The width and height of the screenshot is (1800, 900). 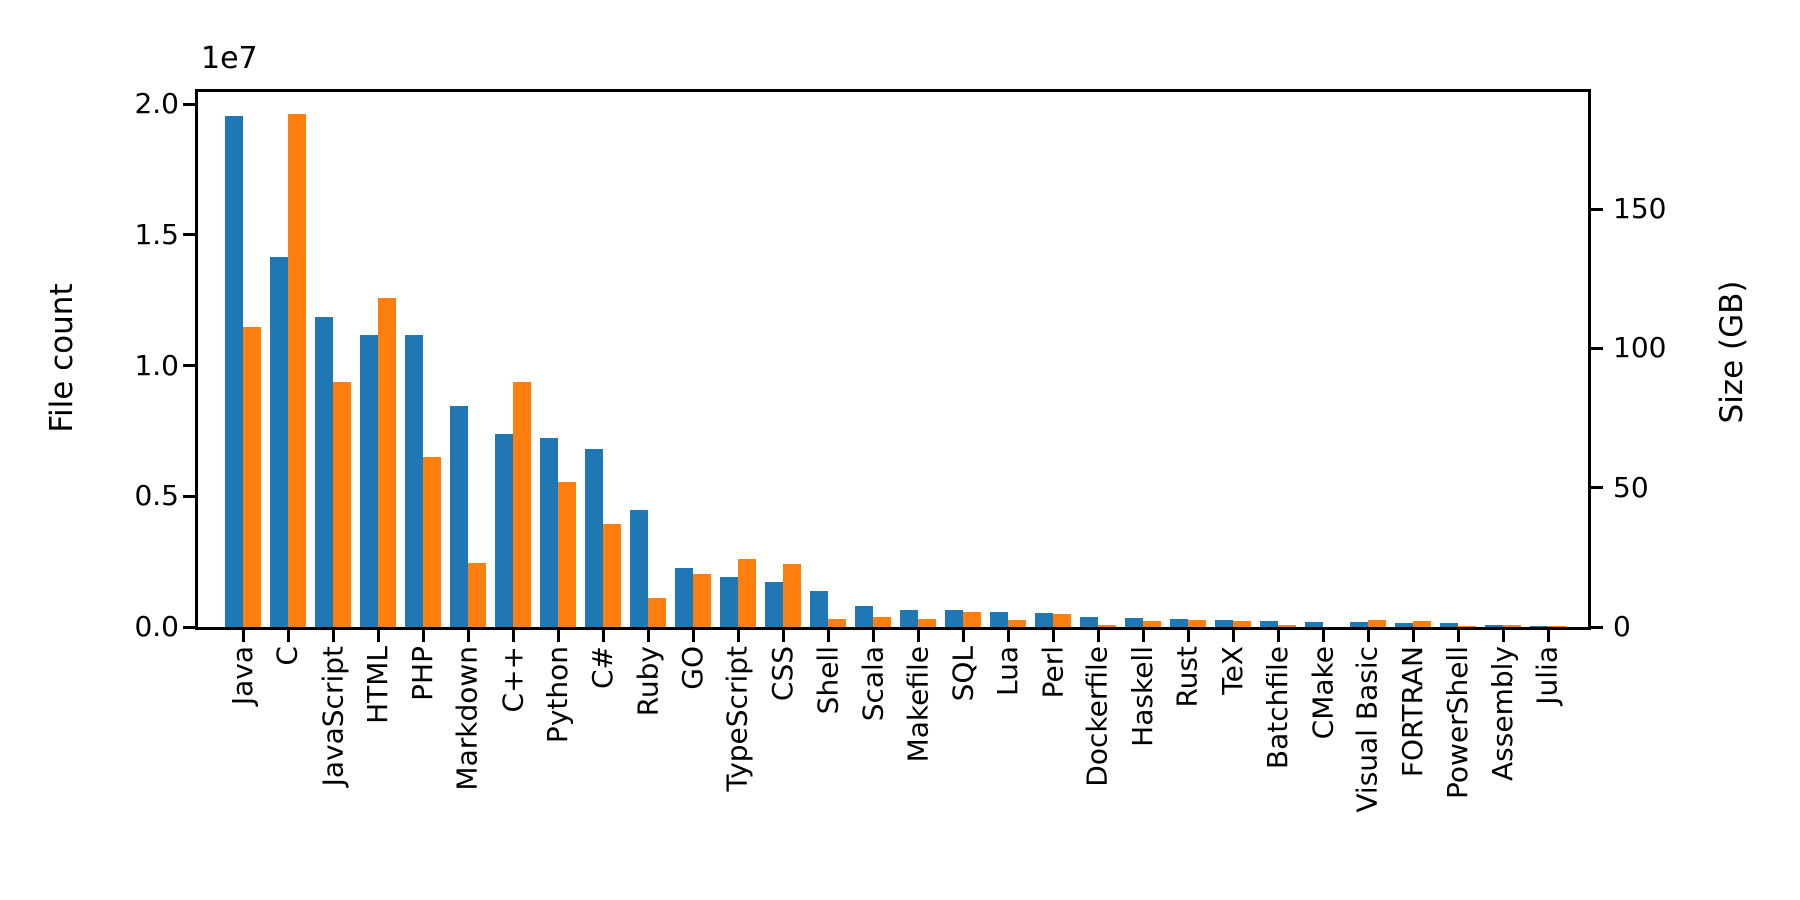 I want to click on bar-size-gb-c-, so click(x=522, y=504).